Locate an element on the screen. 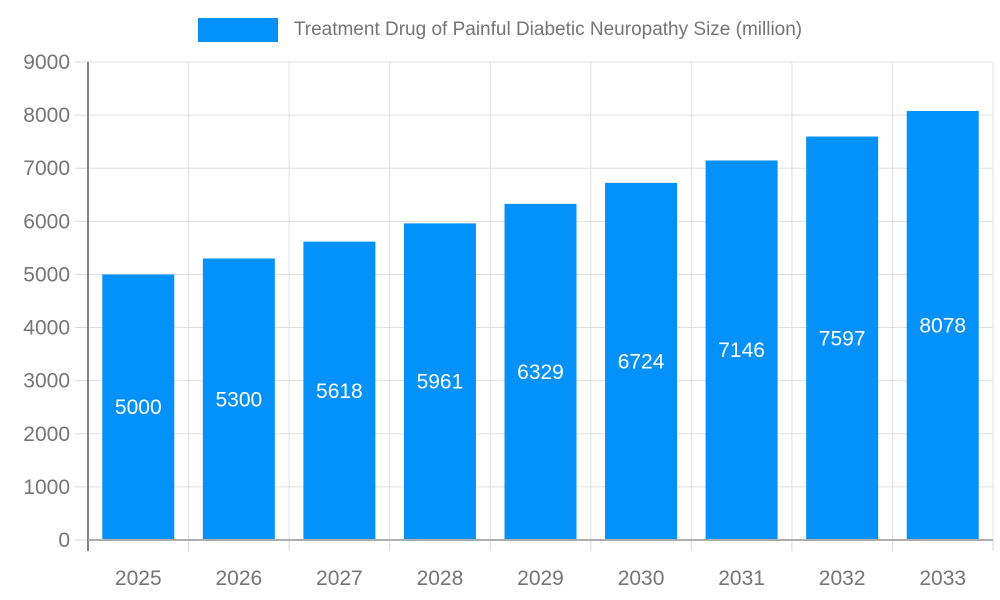 The width and height of the screenshot is (1000, 600). bar-value-label: 5618 is located at coordinates (339, 391).